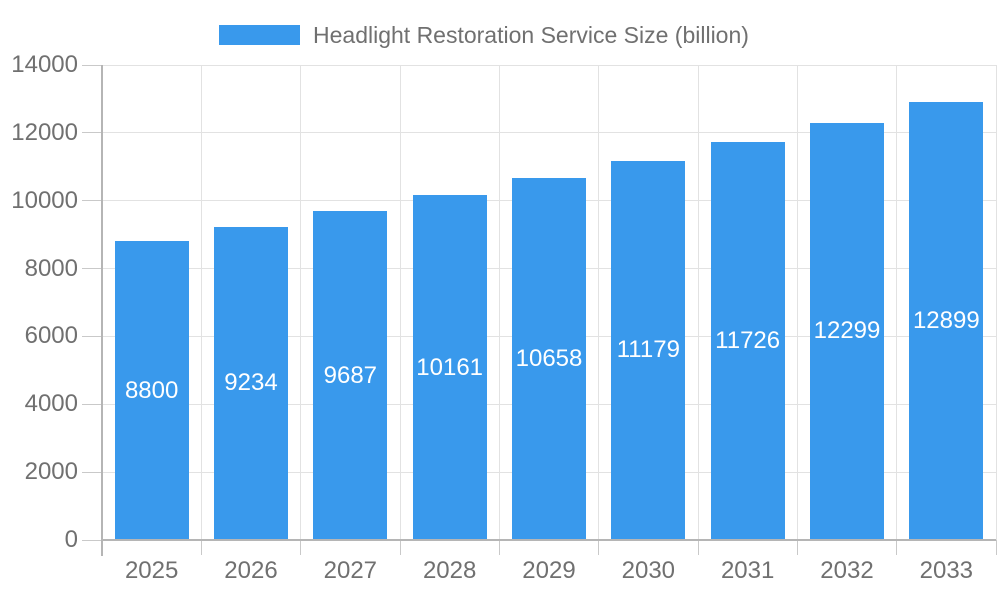 This screenshot has height=600, width=1000. I want to click on bar-value-label: 11179, so click(648, 350).